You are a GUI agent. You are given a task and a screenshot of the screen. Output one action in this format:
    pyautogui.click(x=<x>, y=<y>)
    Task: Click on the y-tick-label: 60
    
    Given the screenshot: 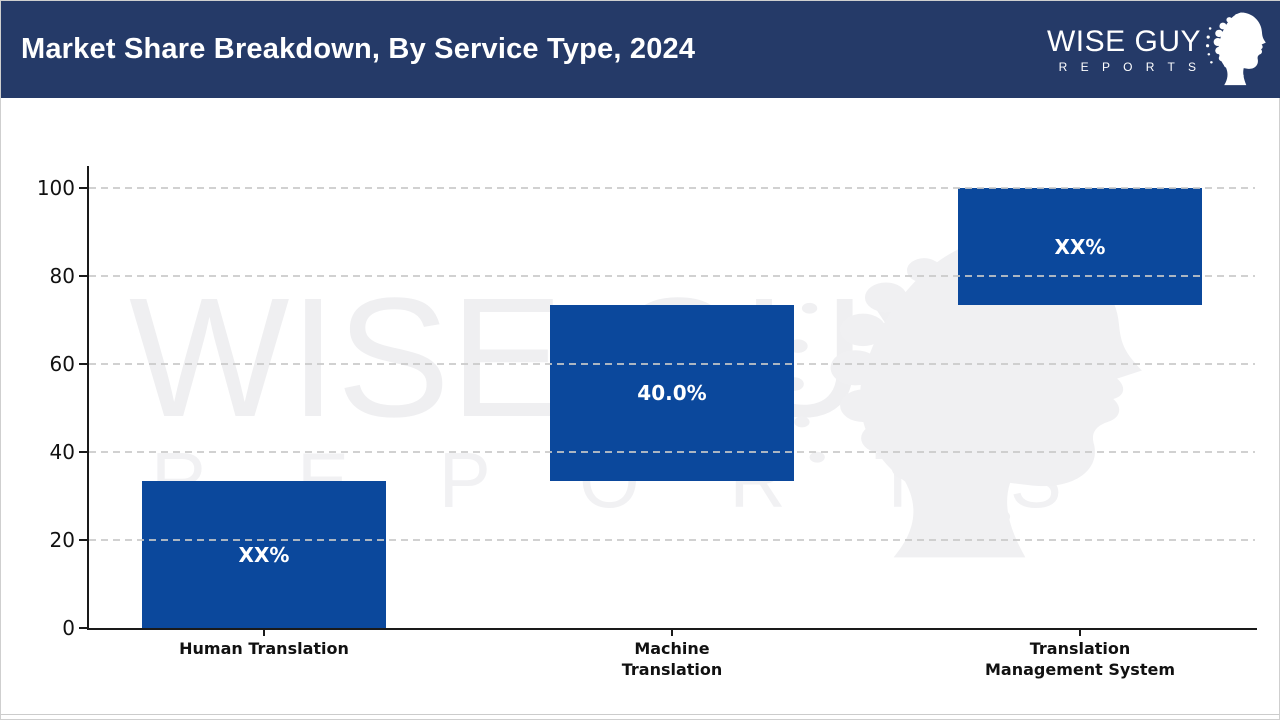 What is the action you would take?
    pyautogui.click(x=62, y=364)
    